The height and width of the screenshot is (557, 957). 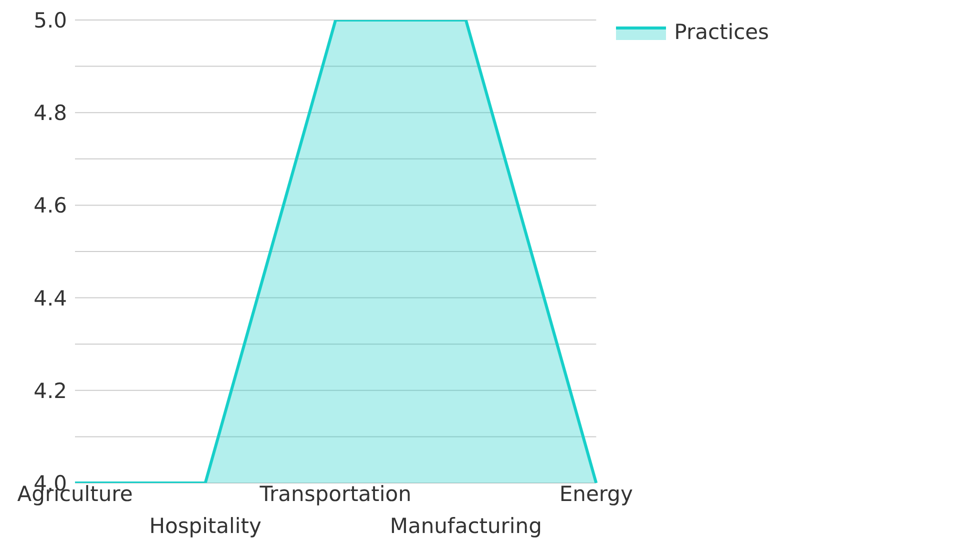 I want to click on y-tick-label: 4.8, so click(x=50, y=113).